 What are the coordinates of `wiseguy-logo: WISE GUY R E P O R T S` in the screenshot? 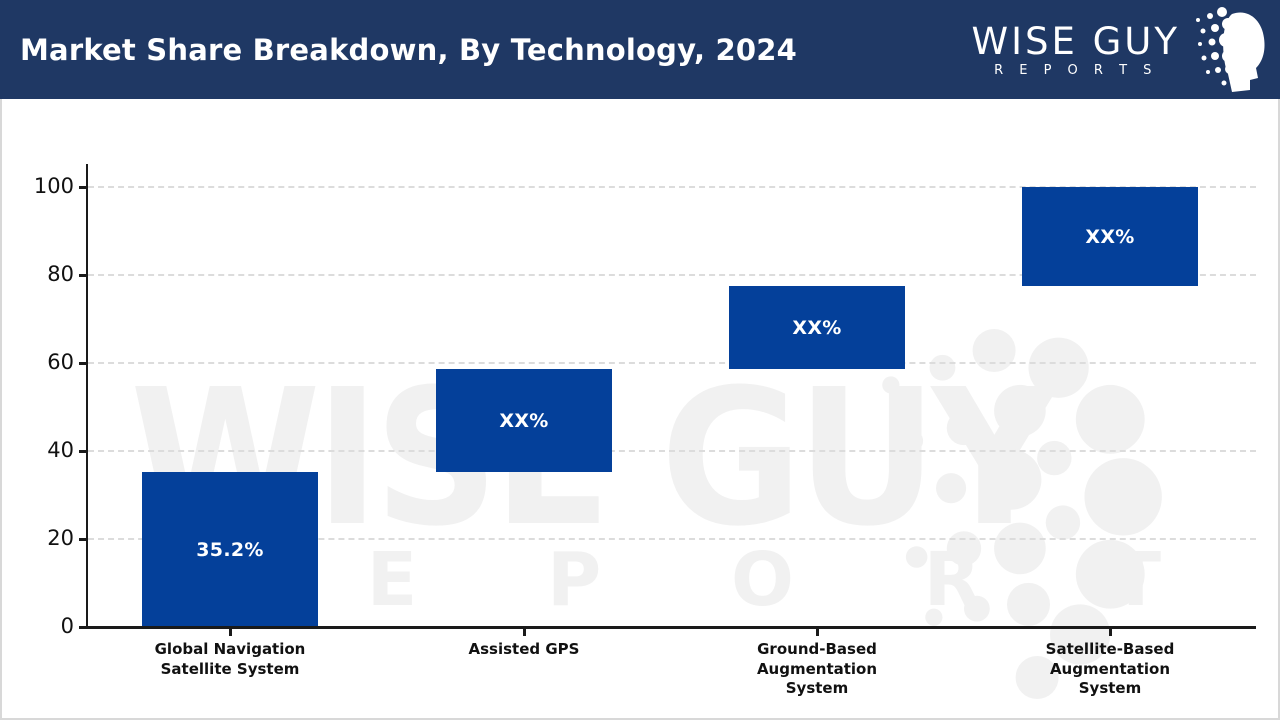 It's located at (1120, 50).